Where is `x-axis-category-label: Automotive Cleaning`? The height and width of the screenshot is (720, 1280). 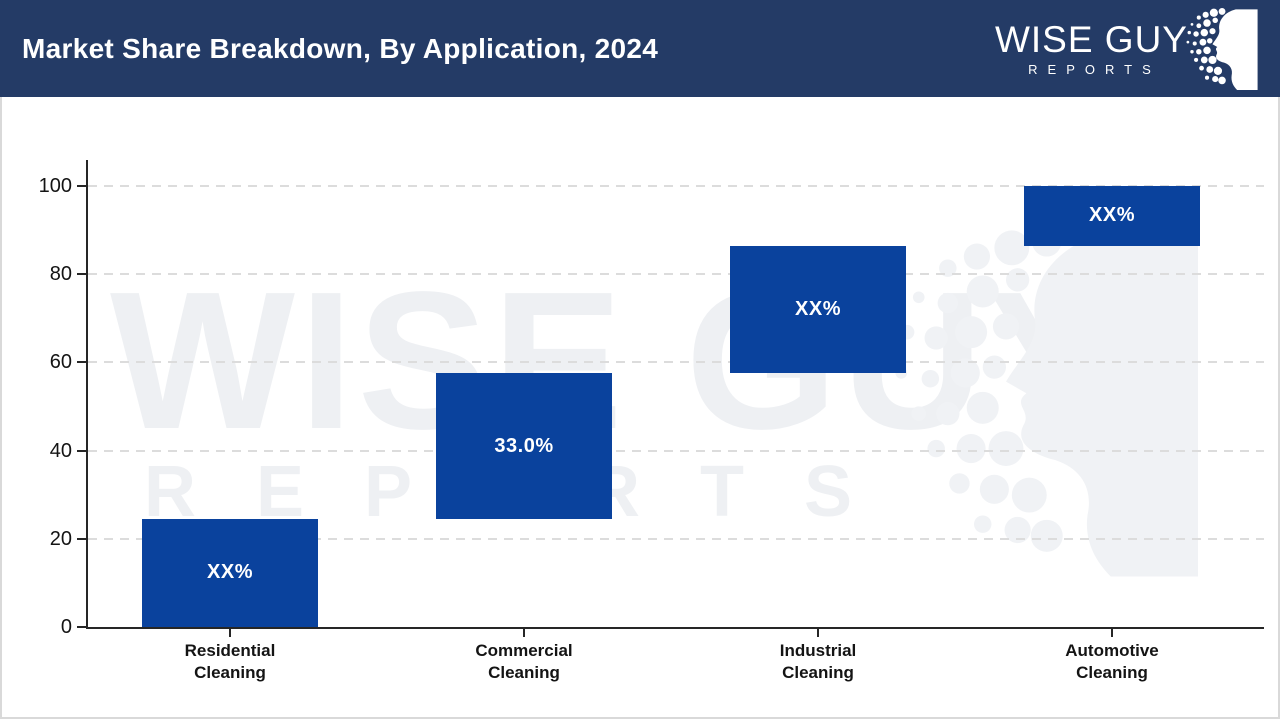
x-axis-category-label: Automotive Cleaning is located at coordinates (1112, 662).